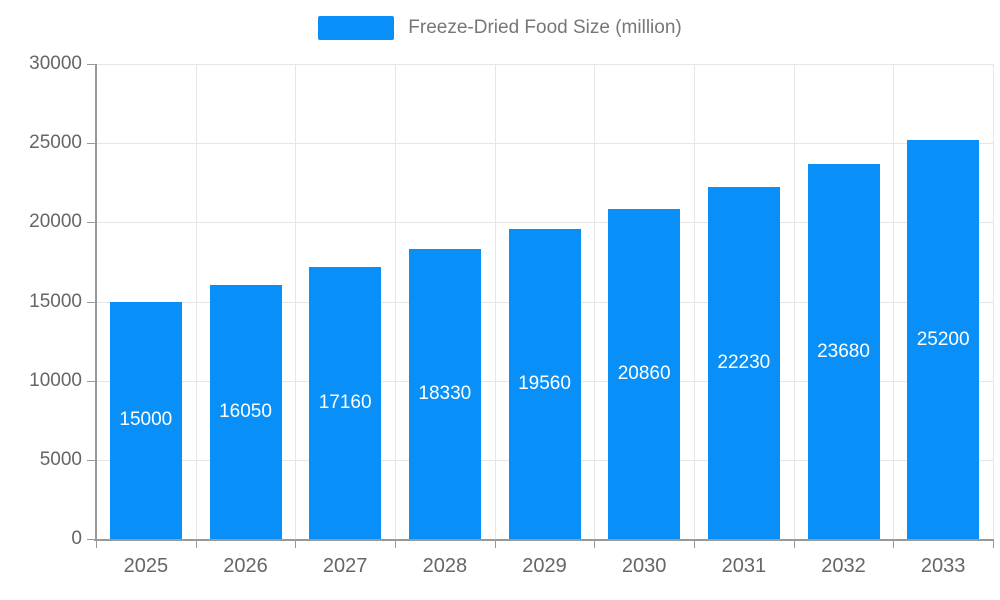 This screenshot has height=600, width=1000. I want to click on bar-value-label: 15000, so click(146, 420).